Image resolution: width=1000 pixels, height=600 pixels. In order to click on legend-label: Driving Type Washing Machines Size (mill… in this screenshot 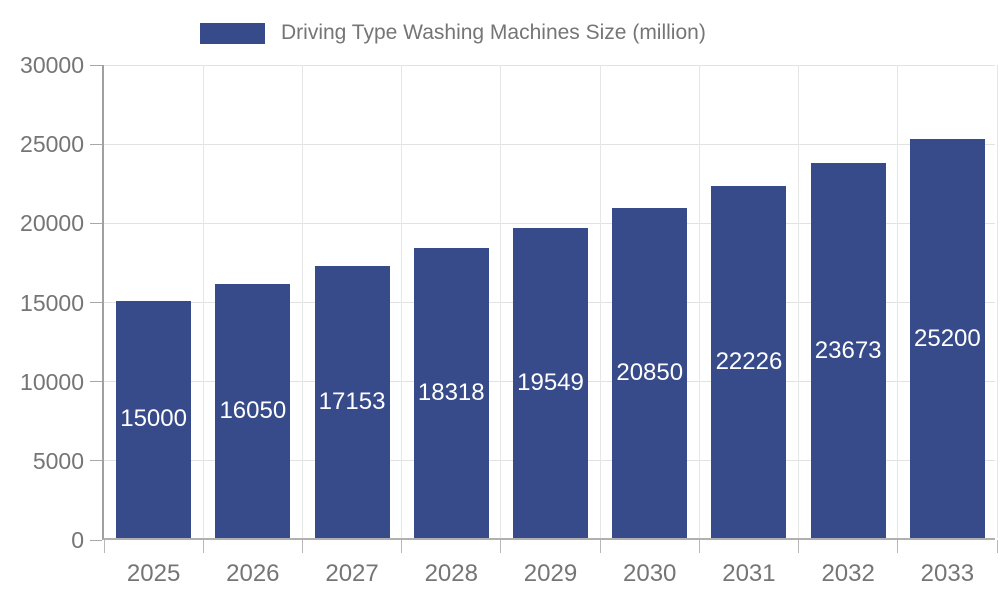, I will do `click(493, 32)`.